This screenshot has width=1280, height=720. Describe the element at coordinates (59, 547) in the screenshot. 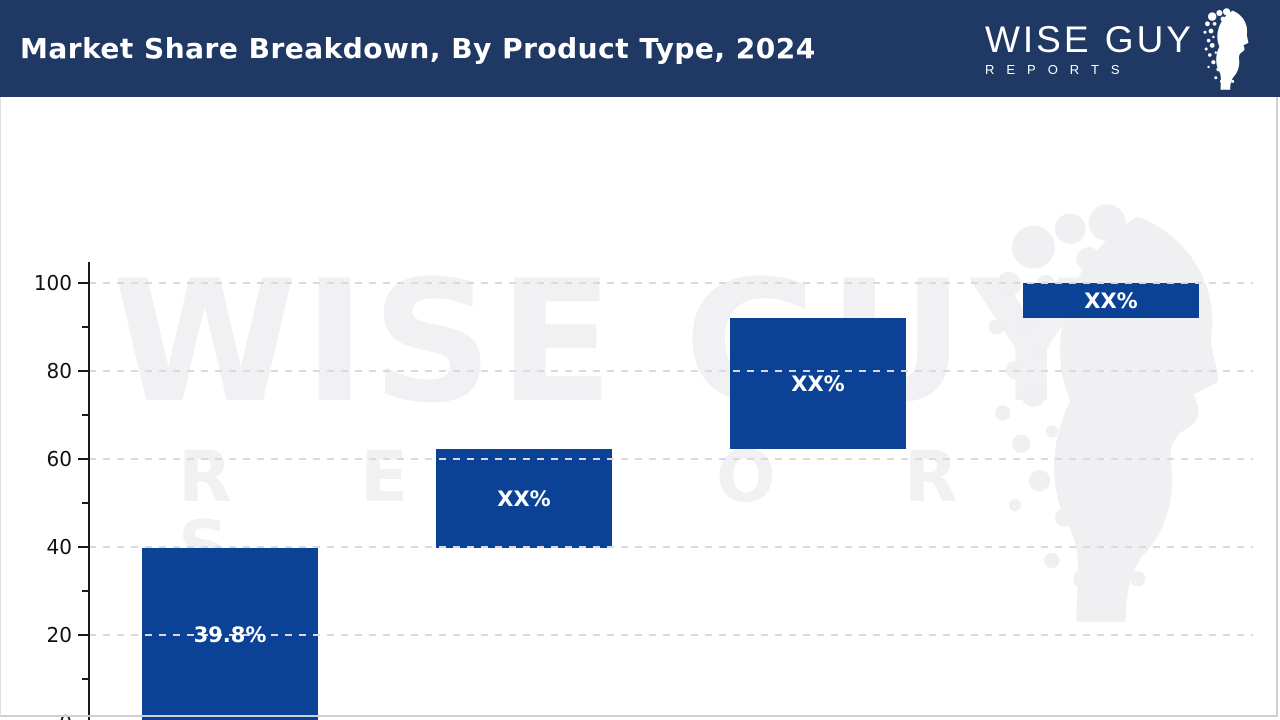

I see `y-axis-tick-label: 40` at that location.